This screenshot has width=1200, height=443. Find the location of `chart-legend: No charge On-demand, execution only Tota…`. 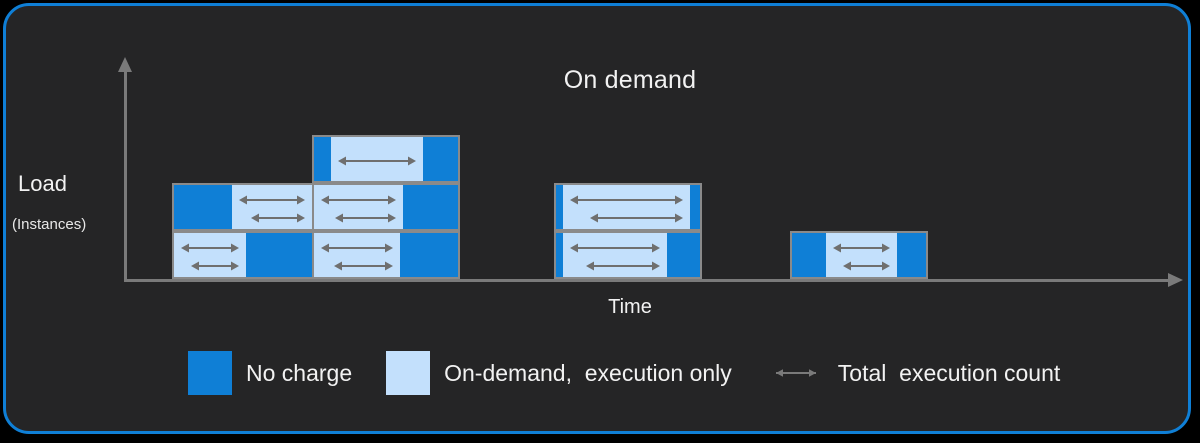

chart-legend: No charge On-demand, execution only Tota… is located at coordinates (641, 373).